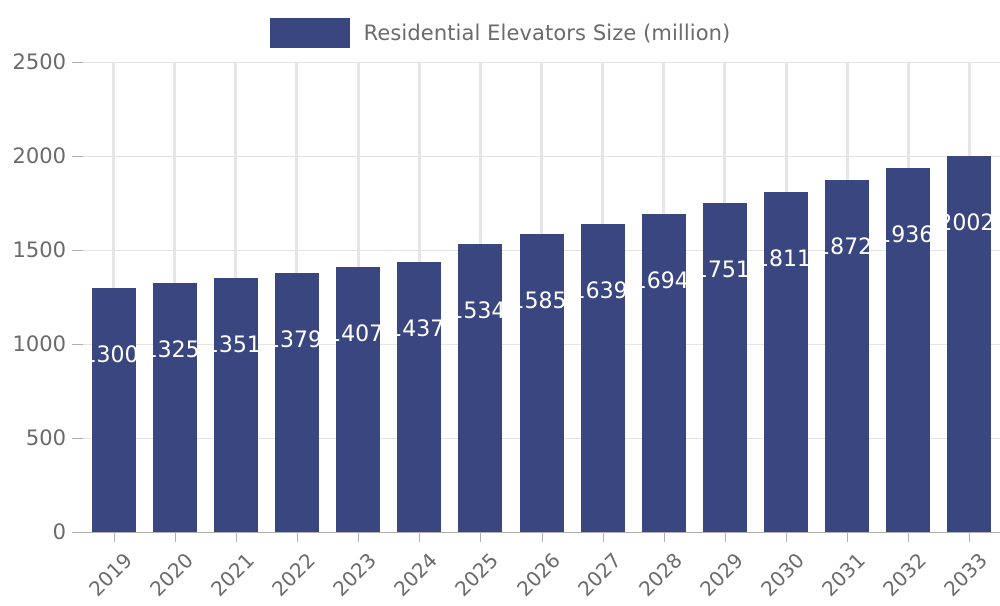  Describe the element at coordinates (232, 574) in the screenshot. I see `x-axis-label: 2021` at that location.